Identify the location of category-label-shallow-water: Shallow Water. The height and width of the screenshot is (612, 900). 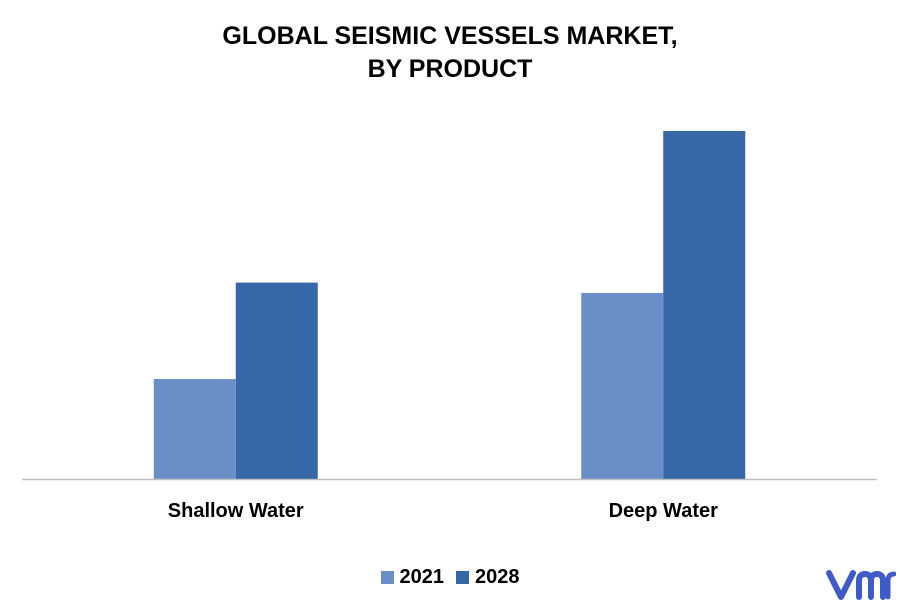
(236, 511).